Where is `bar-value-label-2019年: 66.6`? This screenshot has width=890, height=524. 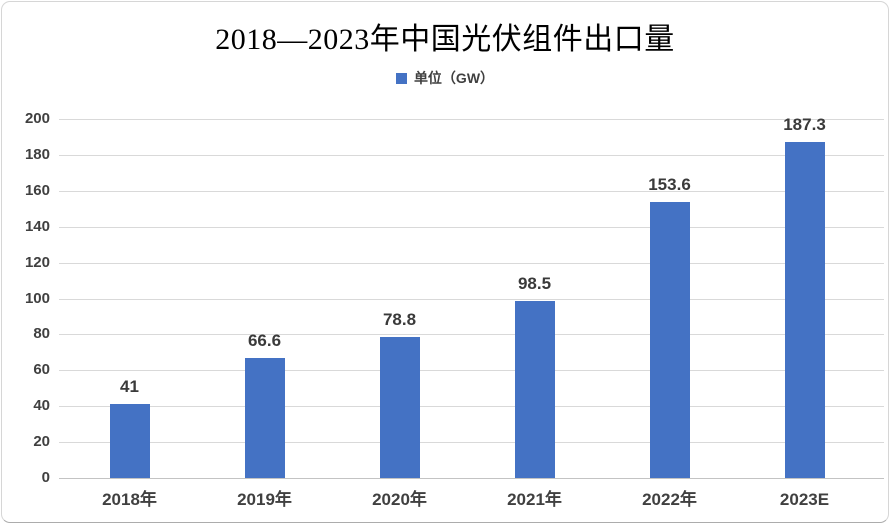
bar-value-label-2019年: 66.6 is located at coordinates (264, 341).